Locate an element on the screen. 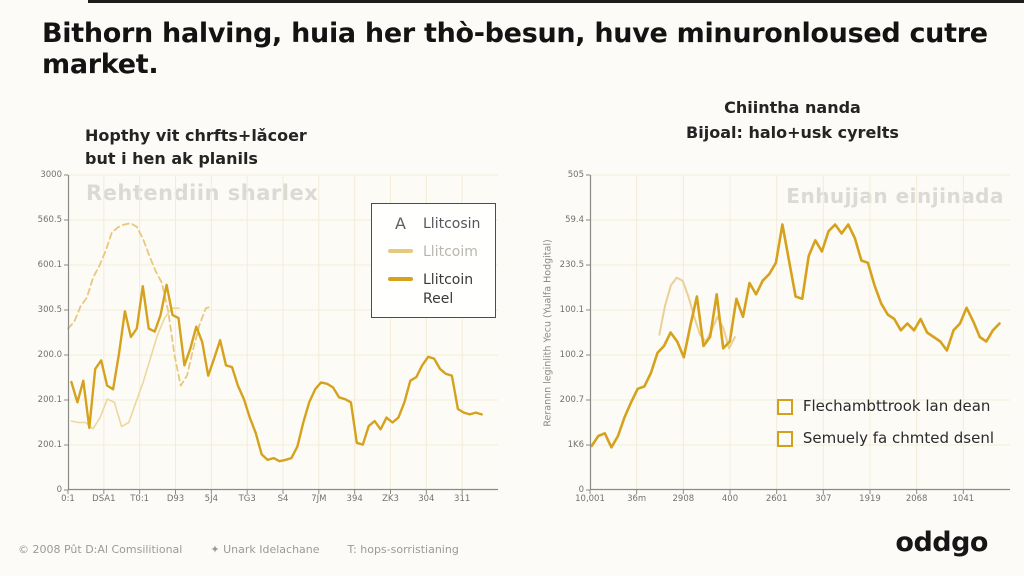  legend-letter-A-icon: A is located at coordinates (400, 223).